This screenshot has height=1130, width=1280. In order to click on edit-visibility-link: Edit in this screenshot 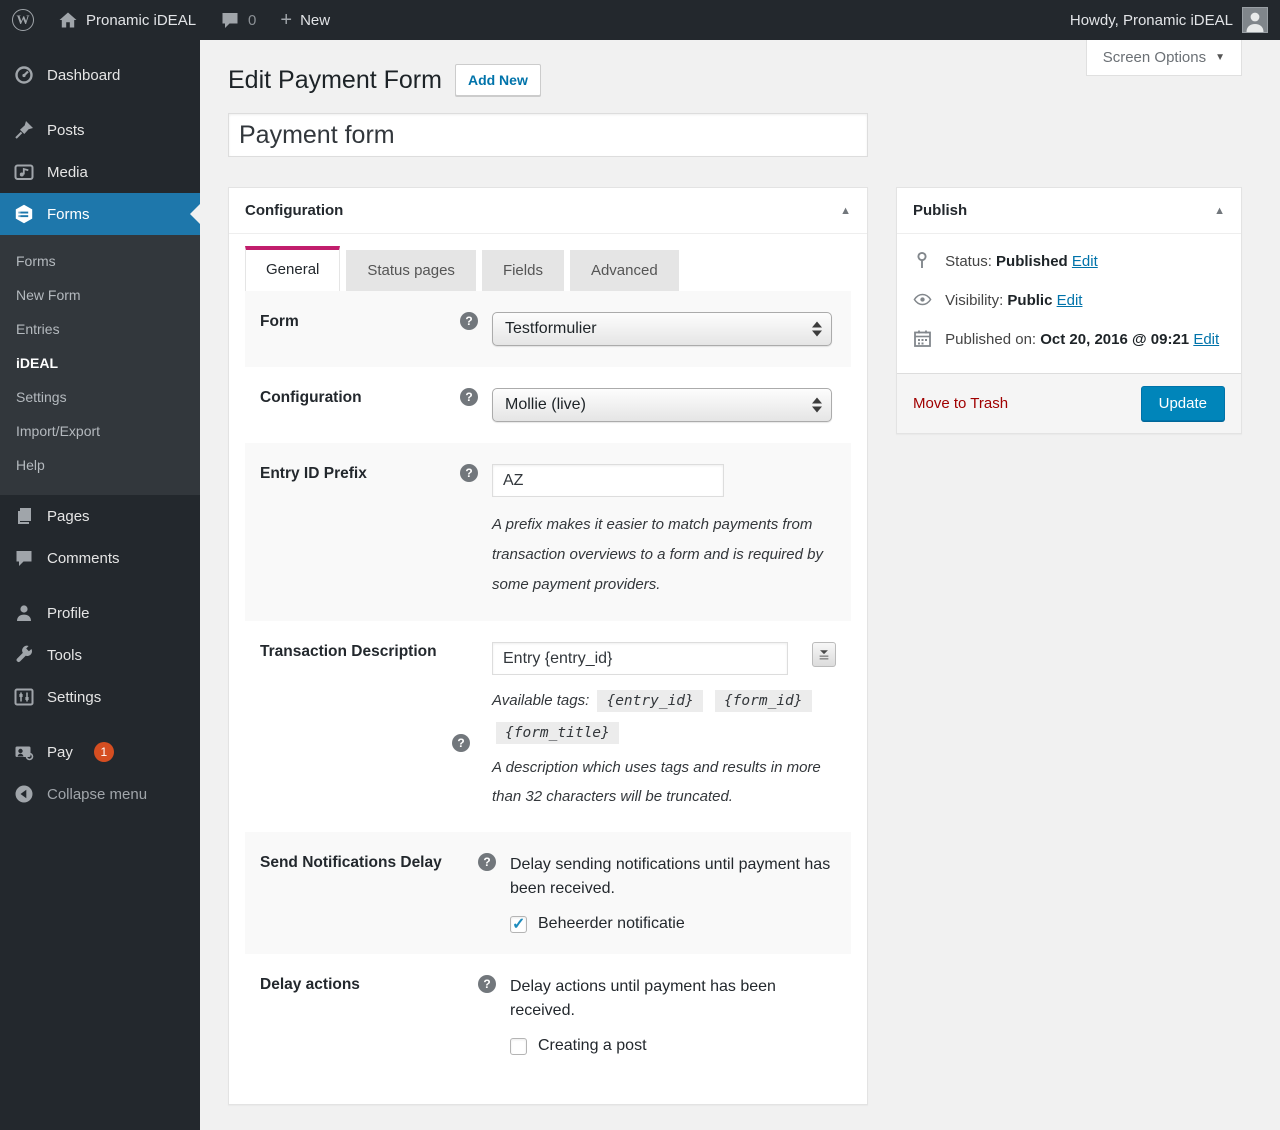, I will do `click(1069, 300)`.